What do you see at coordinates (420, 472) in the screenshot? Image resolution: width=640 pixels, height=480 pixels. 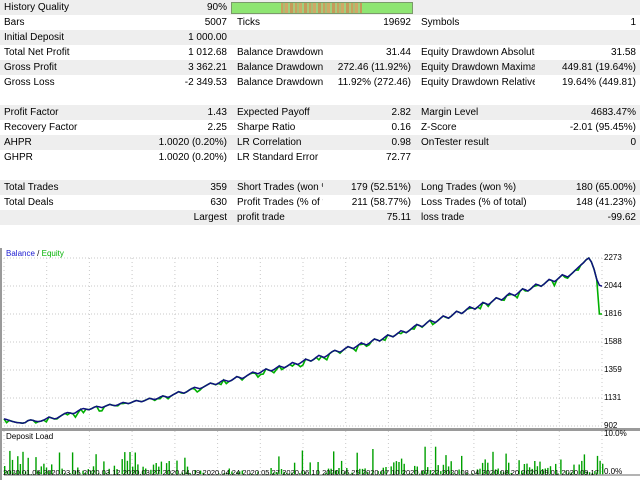 I see `x-axis-tick: 2020.07.22` at bounding box center [420, 472].